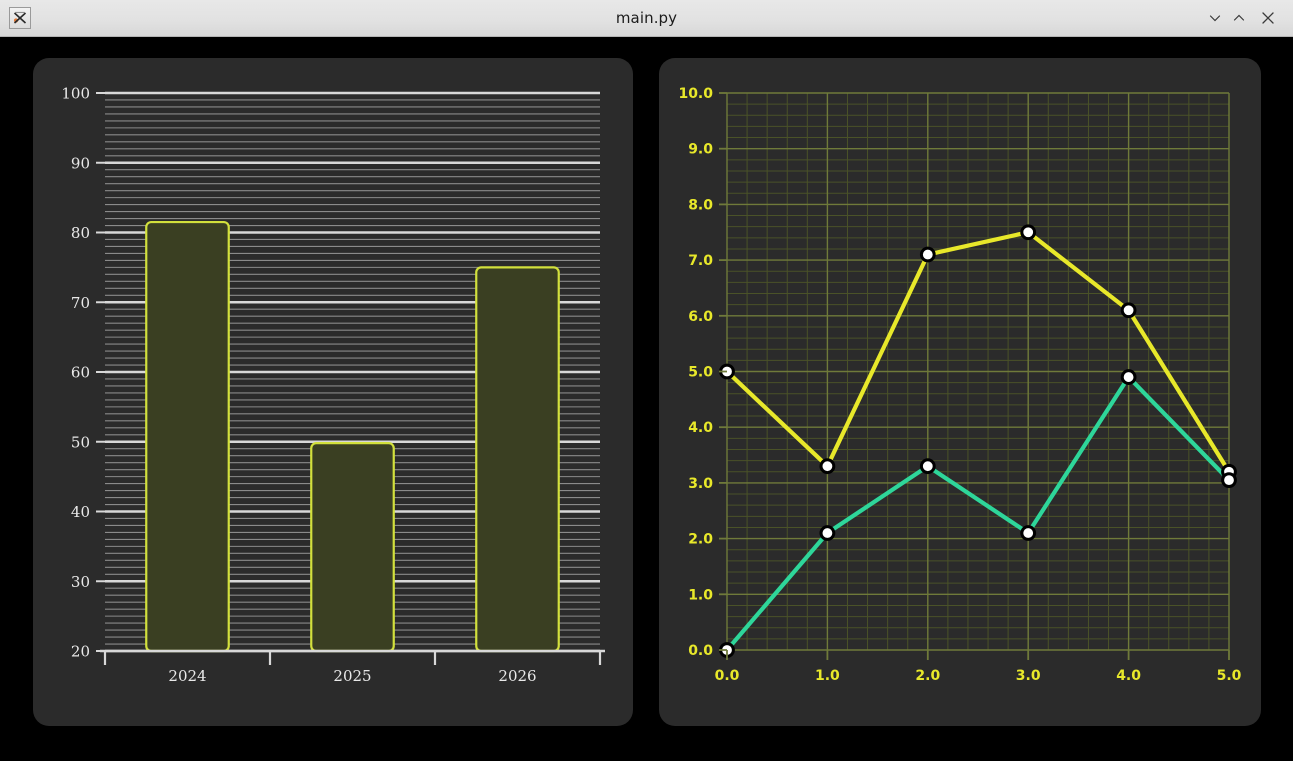  Describe the element at coordinates (80, 373) in the screenshot. I see `bar-y-label: 60` at that location.